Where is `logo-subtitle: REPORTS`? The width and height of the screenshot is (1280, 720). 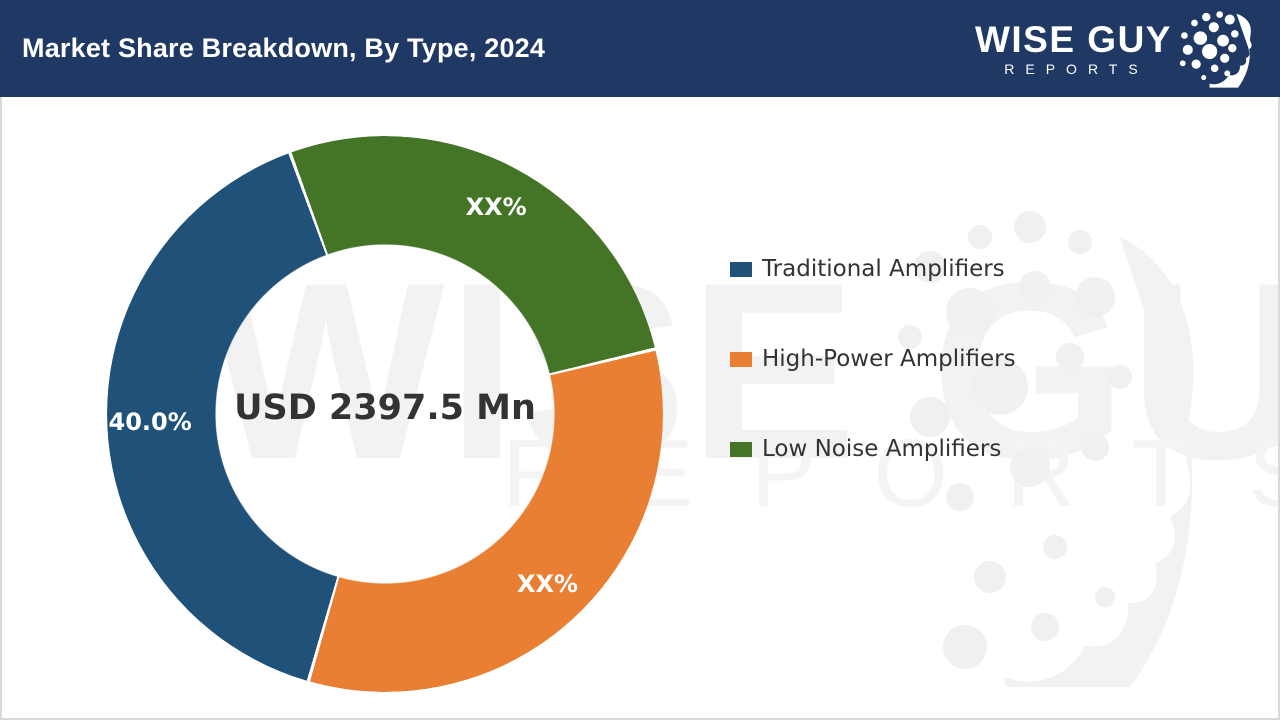 logo-subtitle: REPORTS is located at coordinates (1076, 69).